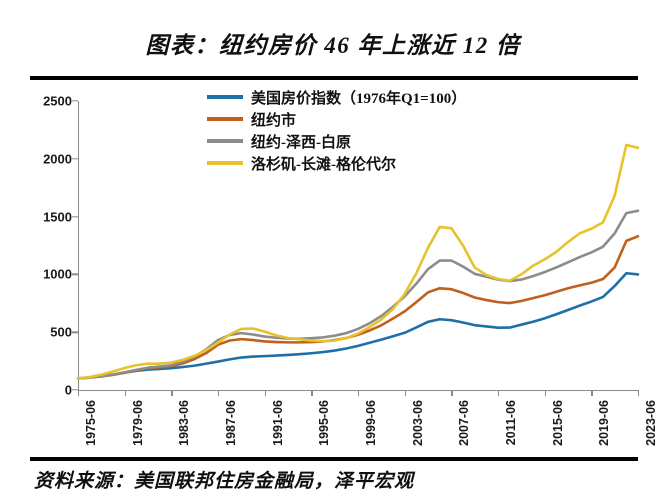  Describe the element at coordinates (334, 459) in the screenshot. I see `footer-divider-rule` at that location.